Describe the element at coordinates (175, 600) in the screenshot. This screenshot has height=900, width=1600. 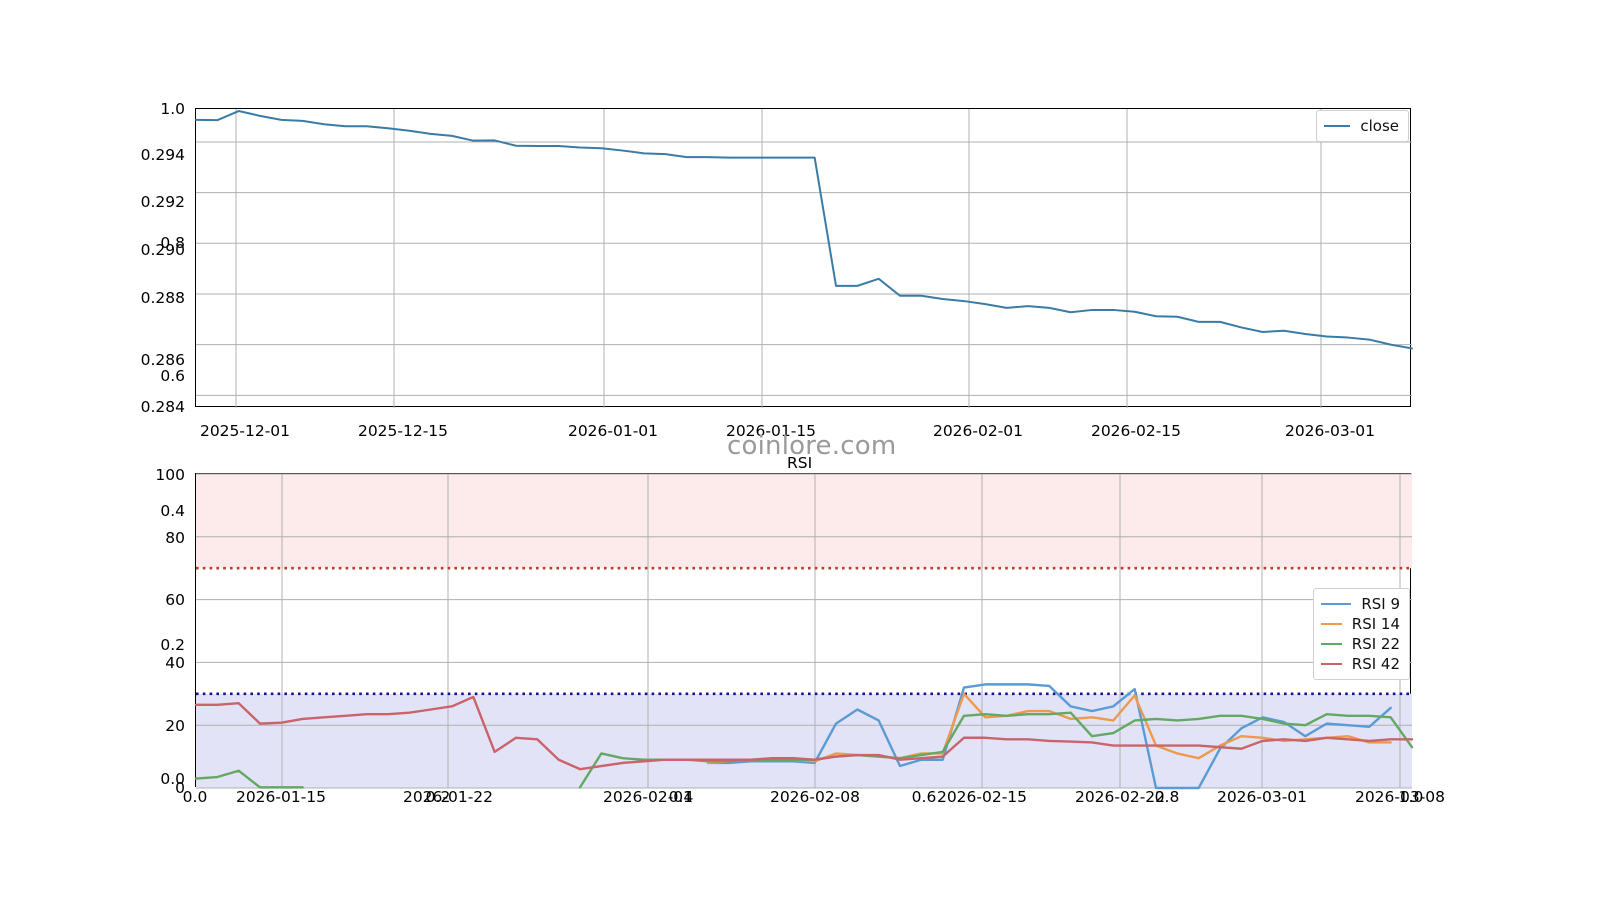
I see `rsi-ytick-2: 60` at that location.